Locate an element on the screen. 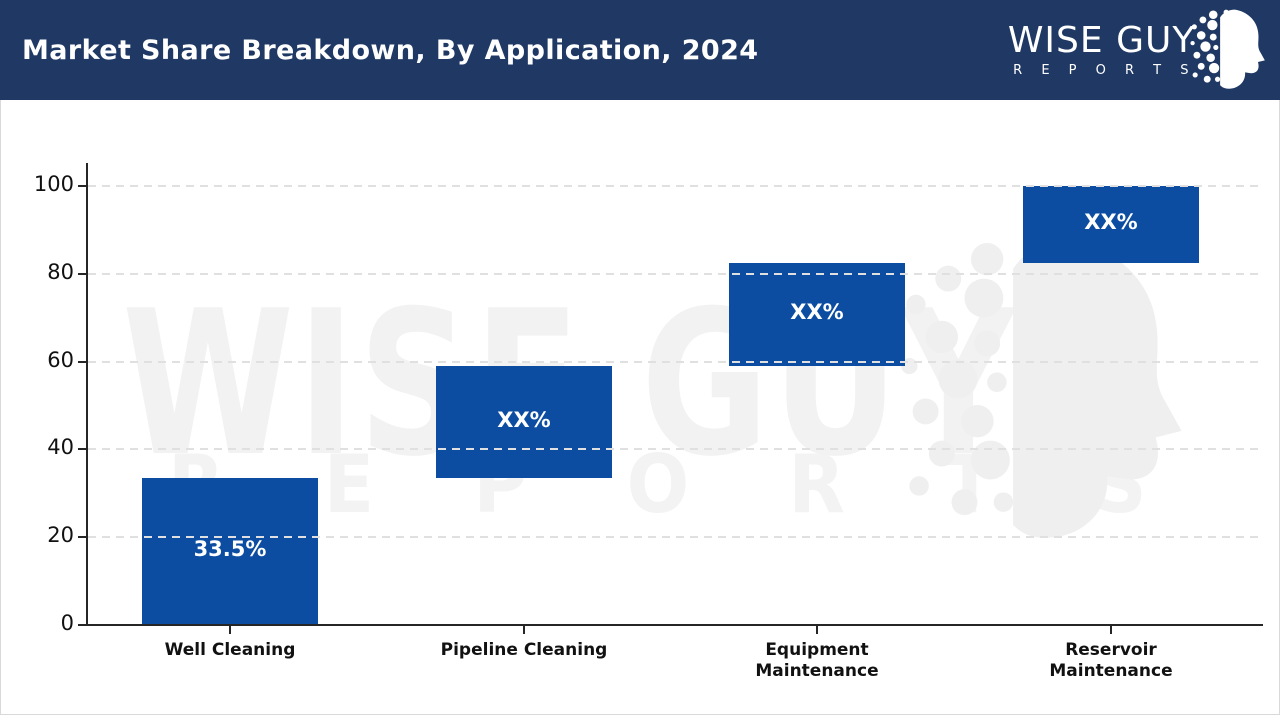 The image size is (1280, 720). x-category-label-line: Well Cleaning is located at coordinates (230, 650).